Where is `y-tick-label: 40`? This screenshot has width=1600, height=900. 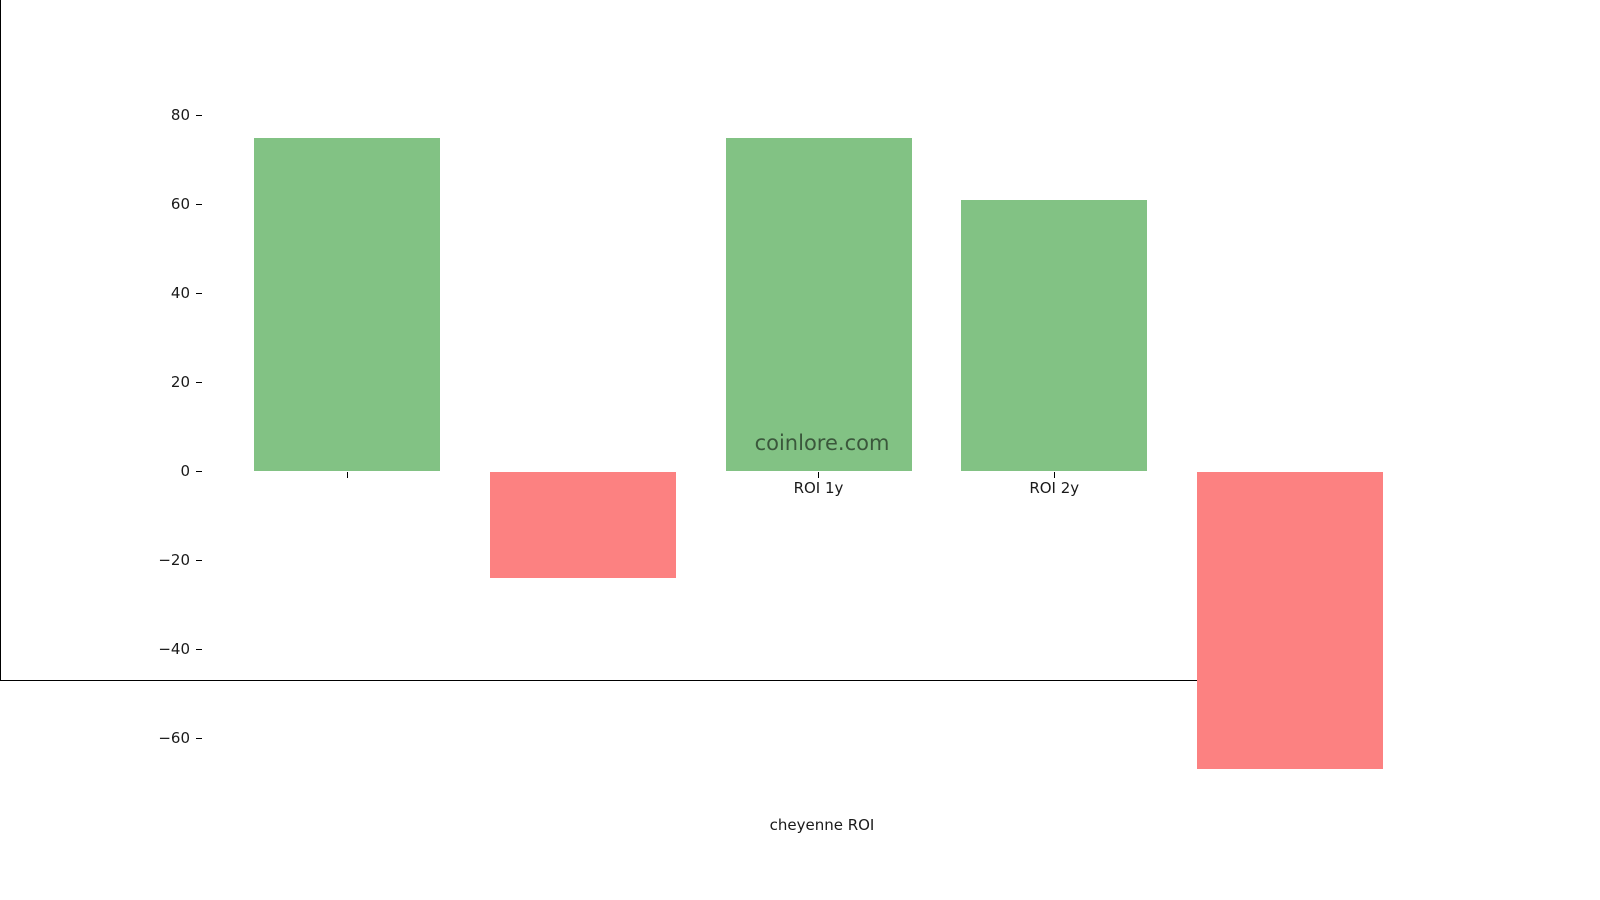 y-tick-label: 40 is located at coordinates (180, 293).